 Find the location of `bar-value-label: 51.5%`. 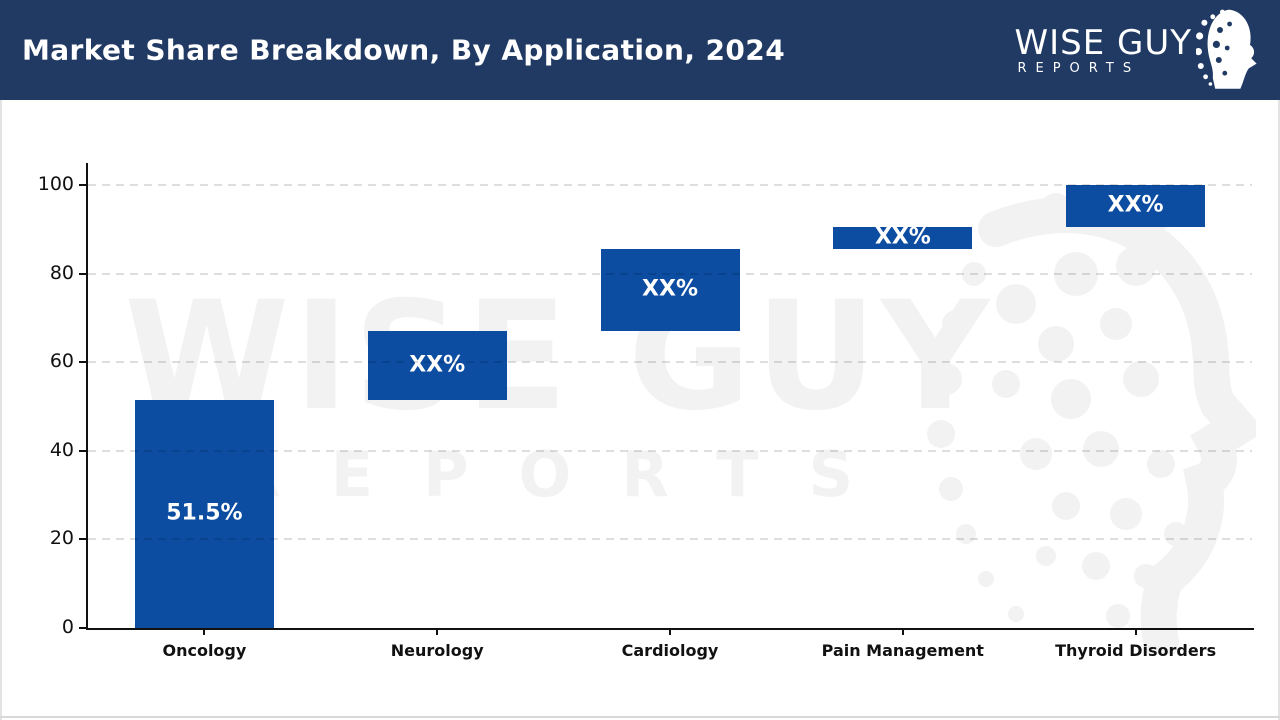

bar-value-label: 51.5% is located at coordinates (204, 513).